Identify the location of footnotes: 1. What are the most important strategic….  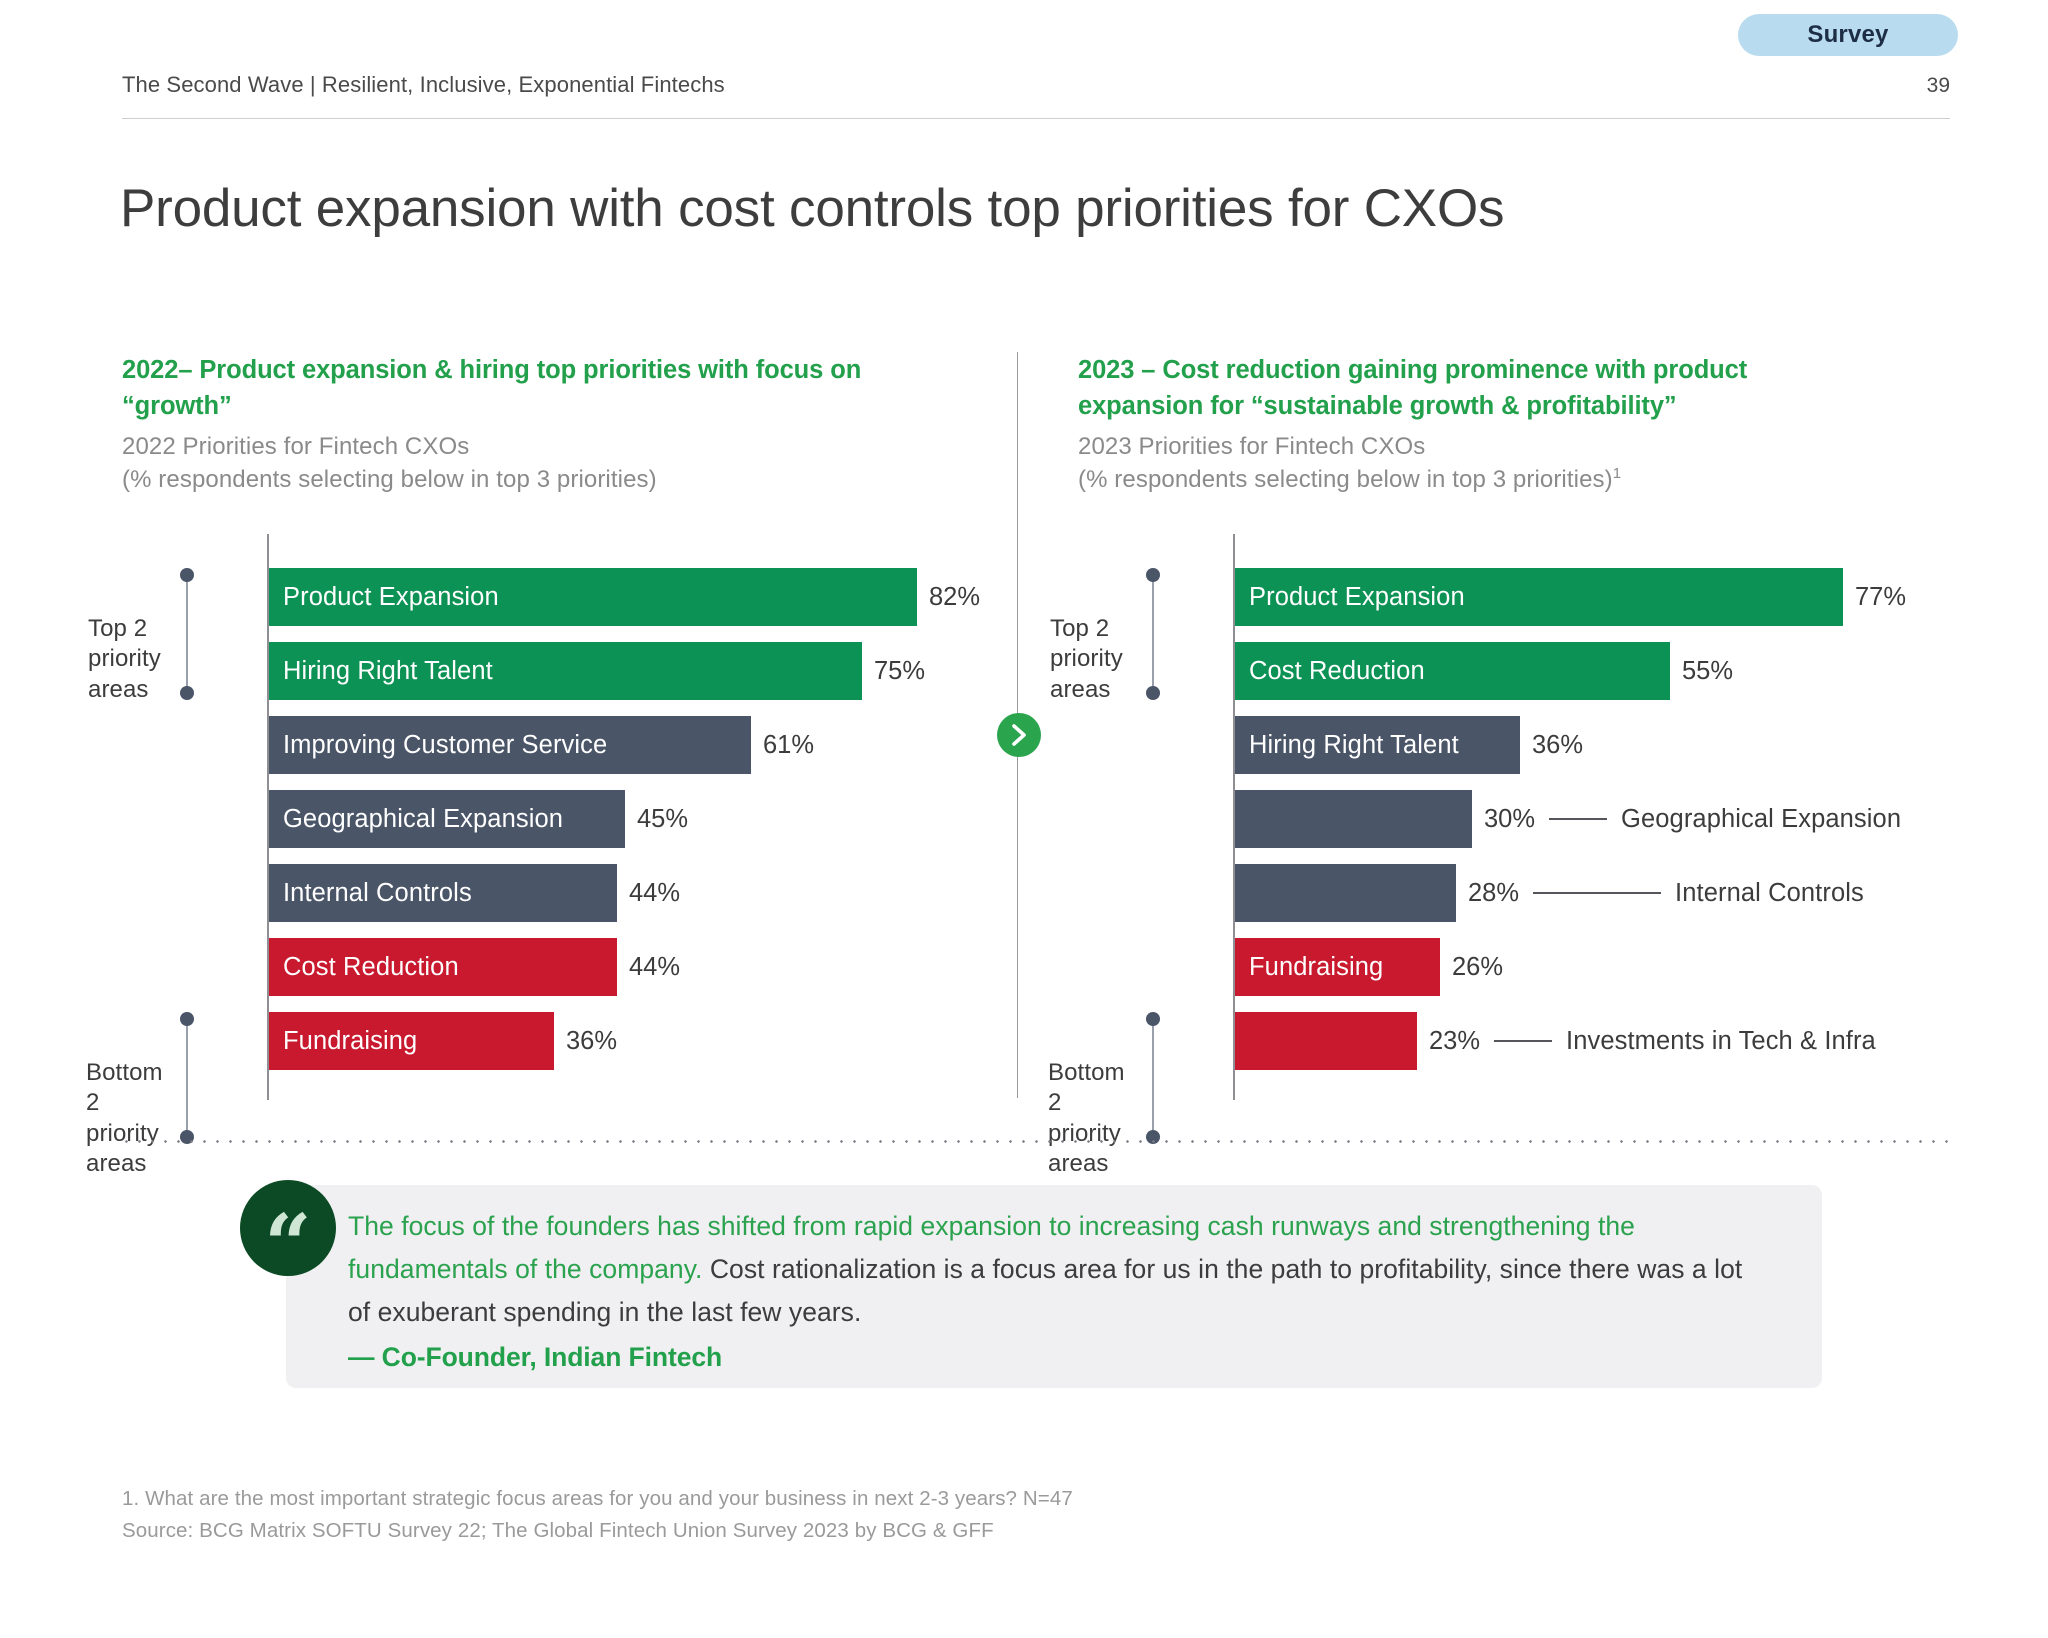
(597, 1515).